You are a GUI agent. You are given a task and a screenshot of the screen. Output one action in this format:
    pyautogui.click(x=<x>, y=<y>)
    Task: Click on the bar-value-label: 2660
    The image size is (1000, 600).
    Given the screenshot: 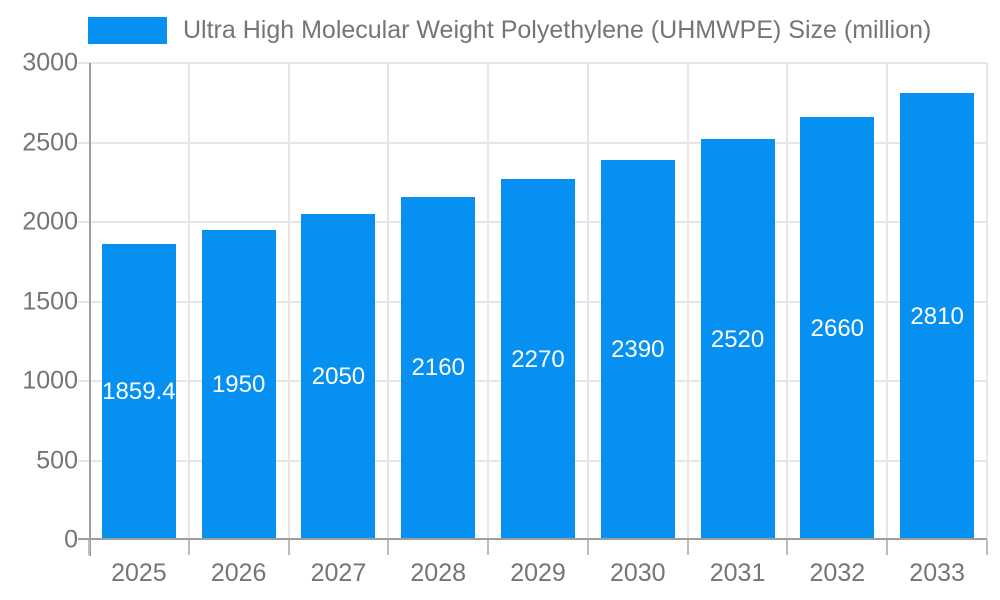 What is the action you would take?
    pyautogui.click(x=837, y=328)
    